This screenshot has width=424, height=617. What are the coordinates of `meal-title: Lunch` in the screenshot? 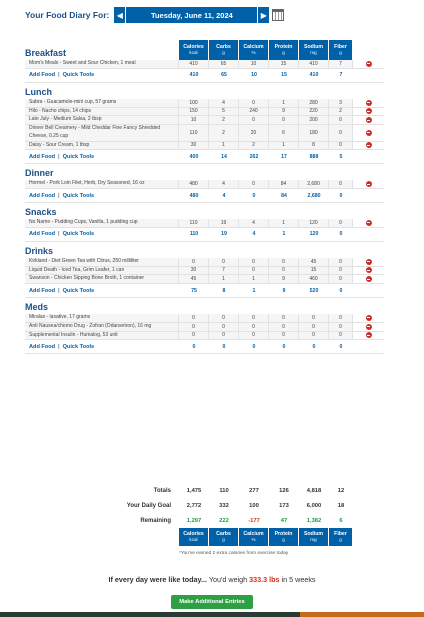 It's located at (38, 91).